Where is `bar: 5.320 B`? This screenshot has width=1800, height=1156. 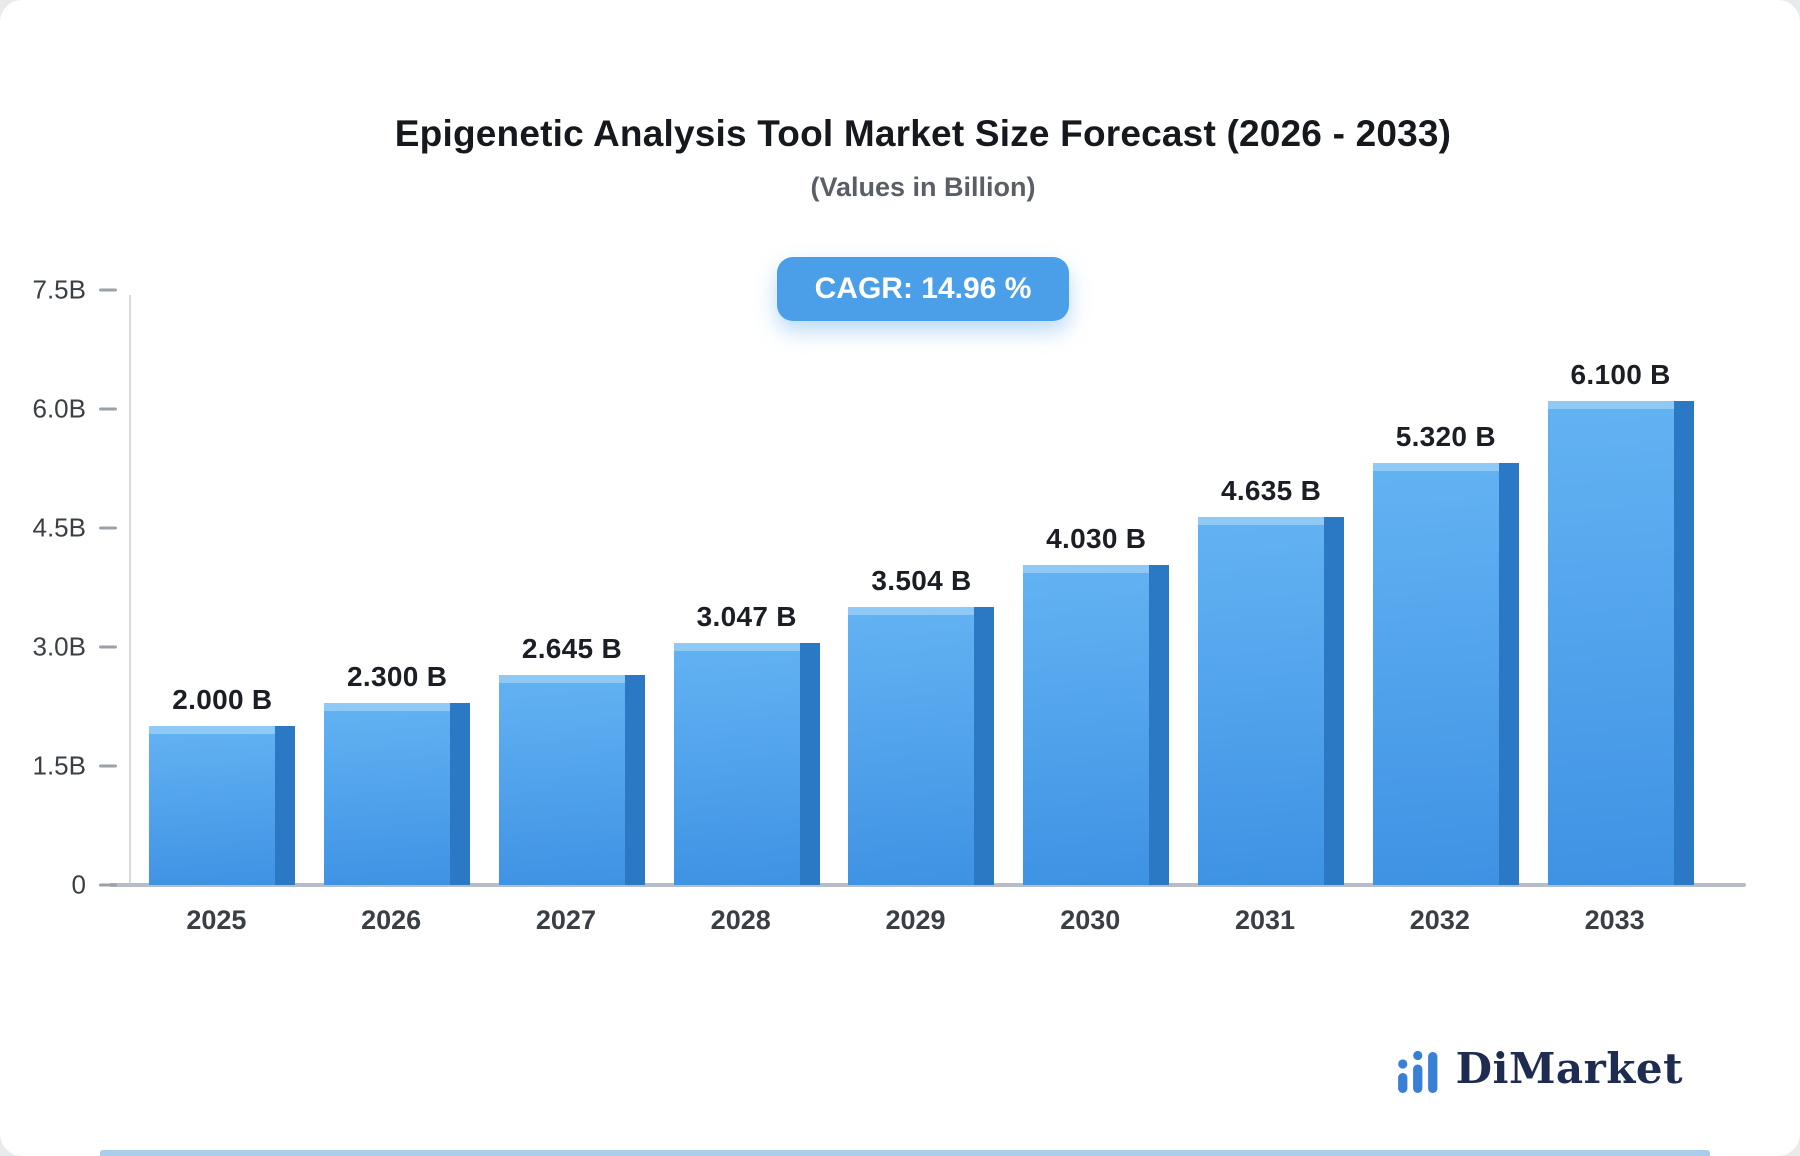 bar: 5.320 B is located at coordinates (1445, 653).